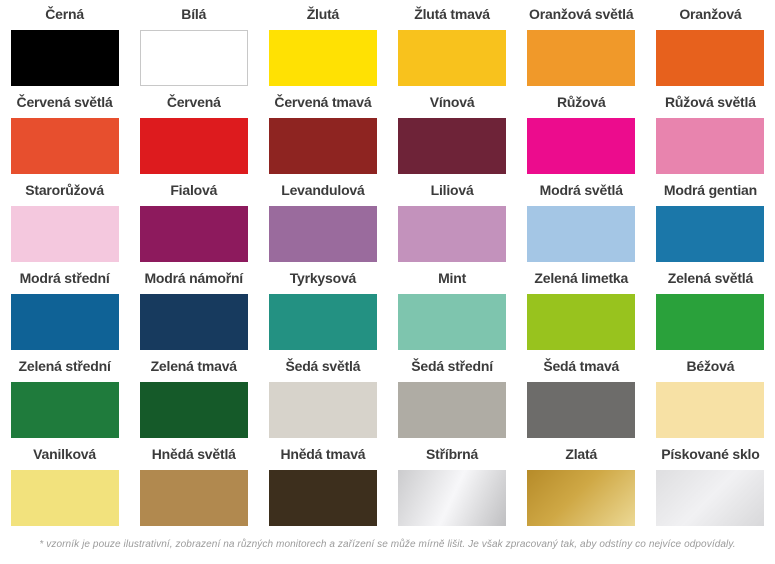 The height and width of the screenshot is (564, 775). Describe the element at coordinates (194, 366) in the screenshot. I see `color-name-label: Zelená tmavá` at that location.